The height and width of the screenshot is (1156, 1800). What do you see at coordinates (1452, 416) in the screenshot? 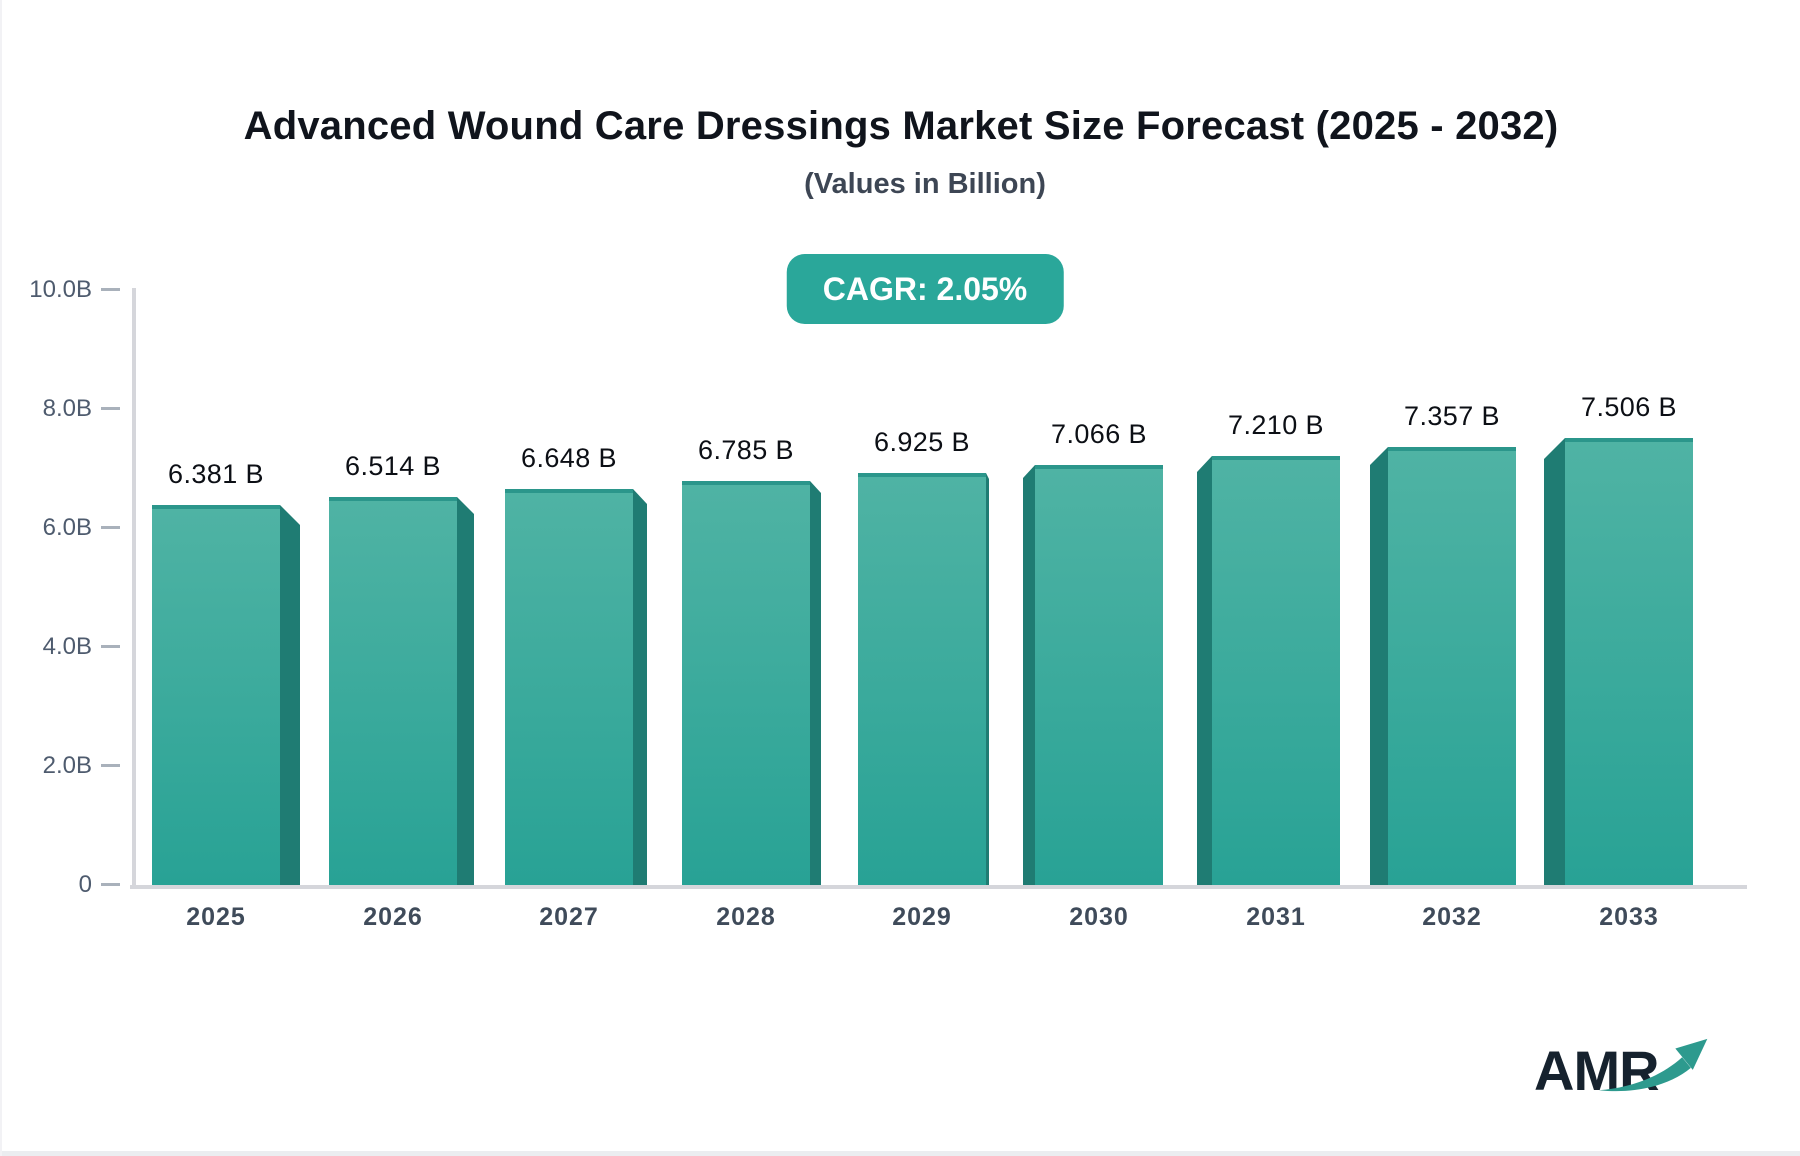
I see `bar-value-label: 7.357 B` at bounding box center [1452, 416].